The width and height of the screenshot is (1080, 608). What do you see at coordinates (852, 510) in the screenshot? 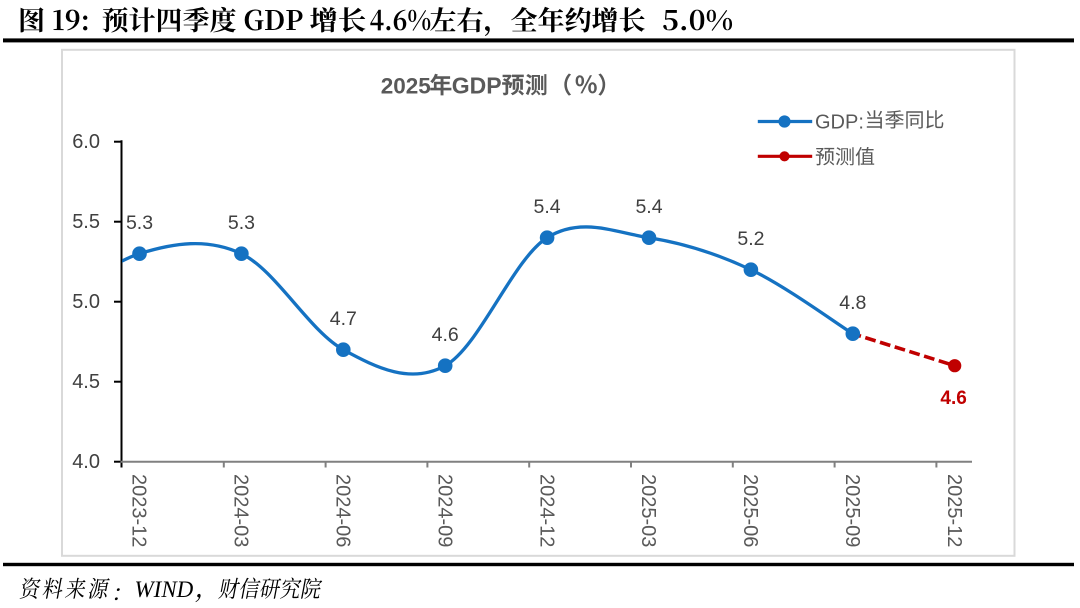
I see `svg-text: 2025-09` at bounding box center [852, 510].